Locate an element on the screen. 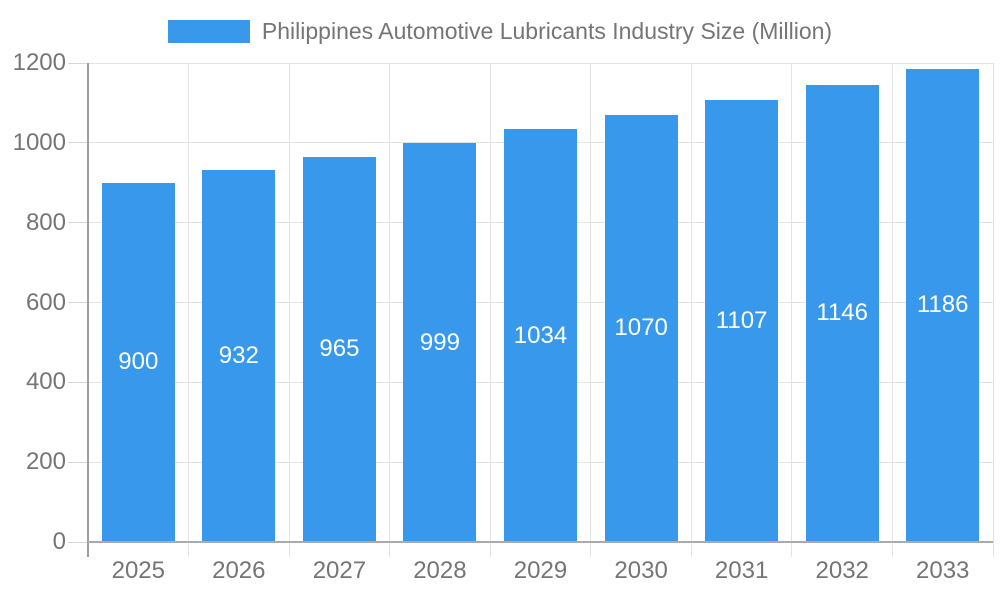 The height and width of the screenshot is (600, 1000). gridline-horizontal is located at coordinates (540, 63).